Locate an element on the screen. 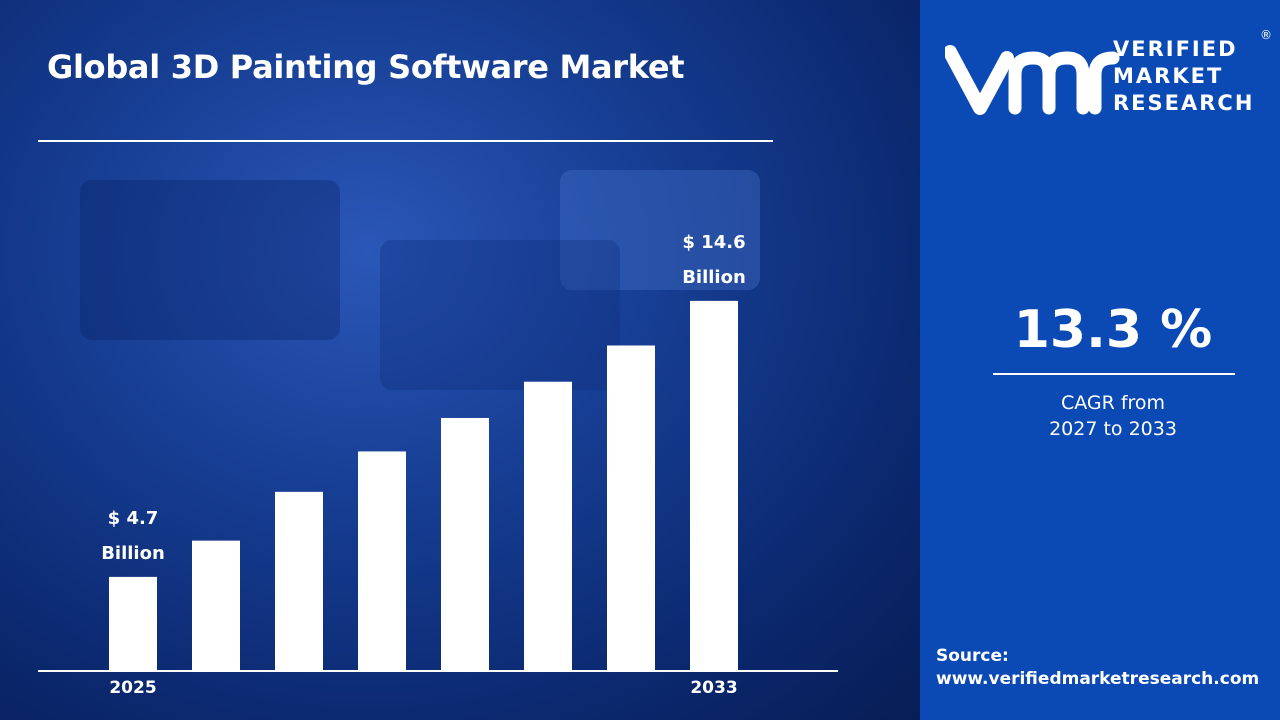  source-url: www.verifiedmarketresearch.com is located at coordinates (1098, 679).